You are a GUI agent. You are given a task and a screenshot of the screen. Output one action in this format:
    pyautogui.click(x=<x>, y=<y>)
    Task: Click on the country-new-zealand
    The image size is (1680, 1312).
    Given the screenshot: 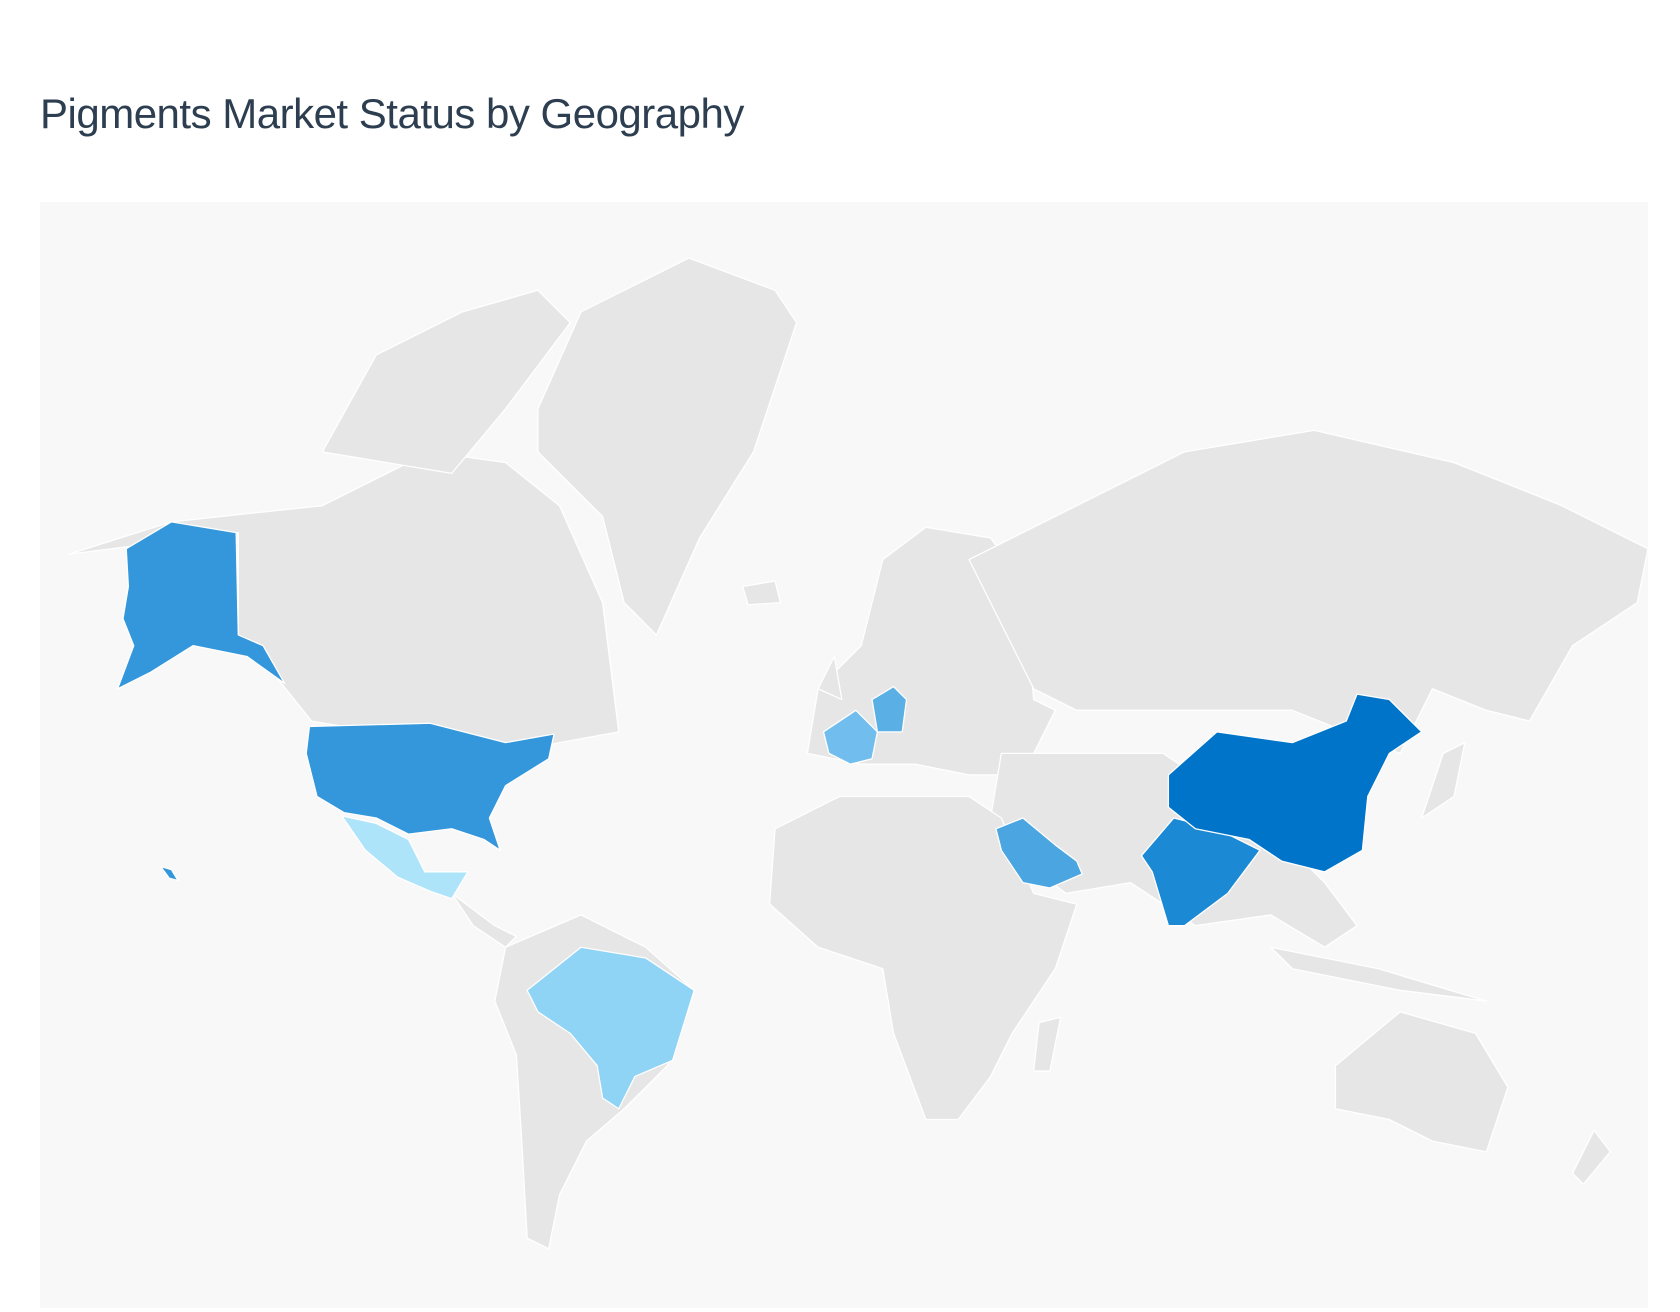 What is the action you would take?
    pyautogui.click(x=1591, y=1157)
    